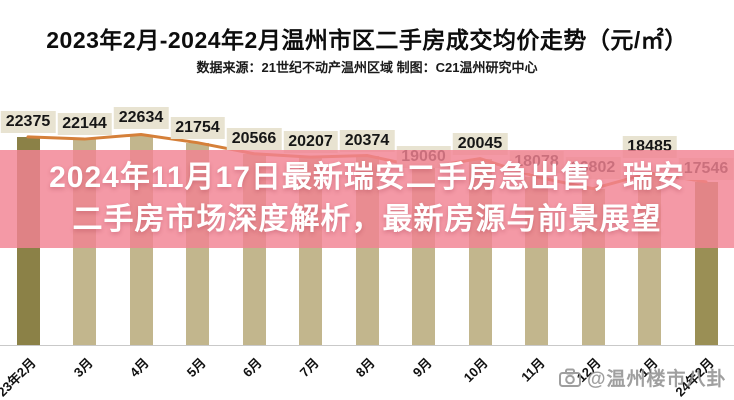 The image size is (734, 400). I want to click on value-label-8月: 20374, so click(367, 140).